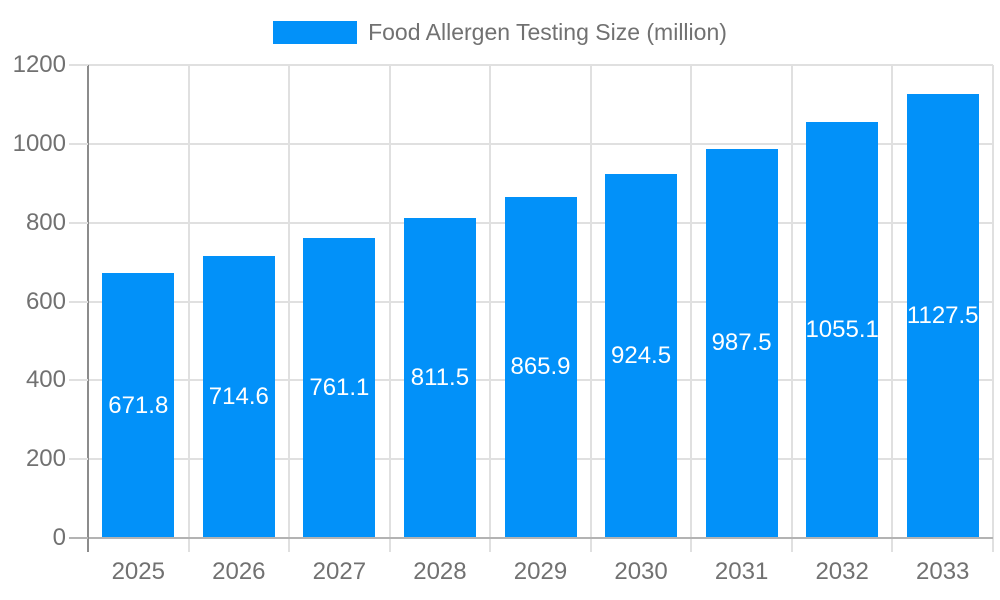 Image resolution: width=1000 pixels, height=600 pixels. I want to click on x-axis-label-2026: 2026, so click(239, 571).